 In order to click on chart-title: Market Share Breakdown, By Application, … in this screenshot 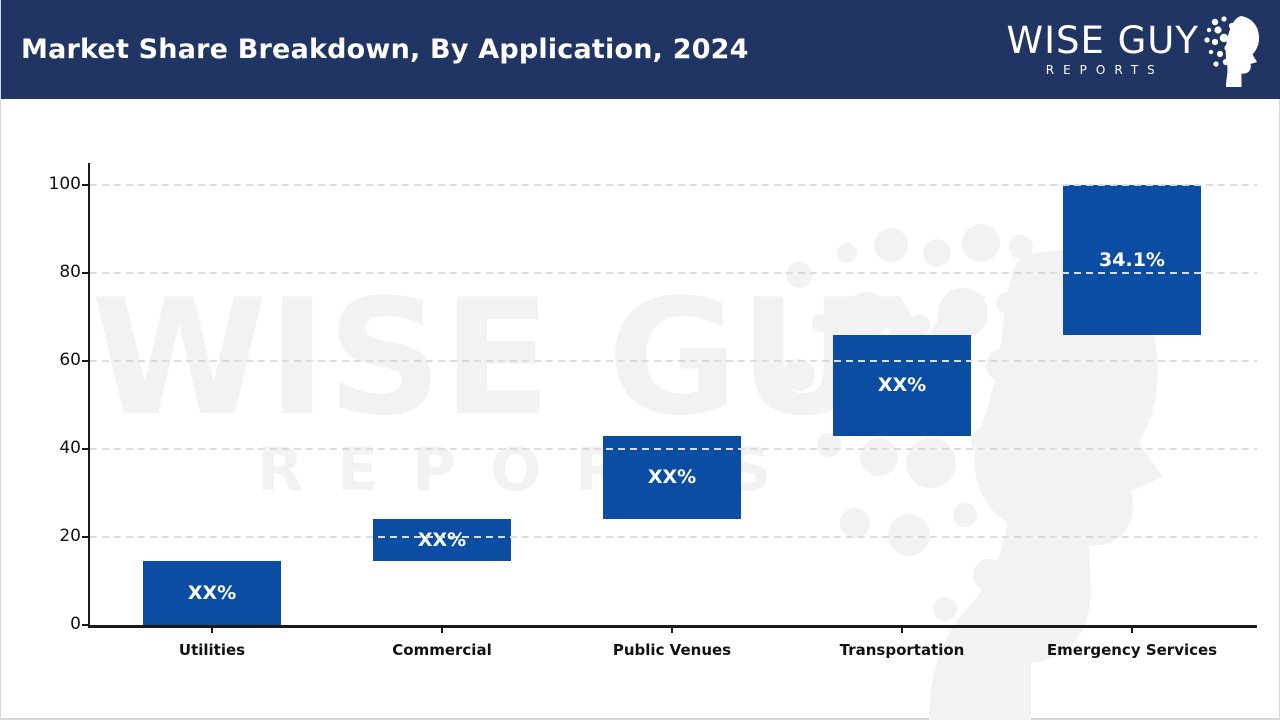, I will do `click(385, 49)`.